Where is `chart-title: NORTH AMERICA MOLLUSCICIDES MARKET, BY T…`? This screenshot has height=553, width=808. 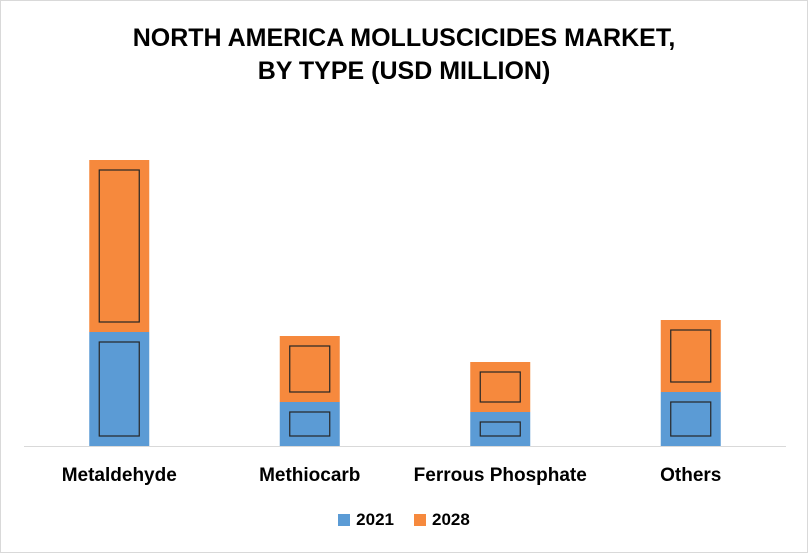 chart-title: NORTH AMERICA MOLLUSCICIDES MARKET, BY T… is located at coordinates (404, 54).